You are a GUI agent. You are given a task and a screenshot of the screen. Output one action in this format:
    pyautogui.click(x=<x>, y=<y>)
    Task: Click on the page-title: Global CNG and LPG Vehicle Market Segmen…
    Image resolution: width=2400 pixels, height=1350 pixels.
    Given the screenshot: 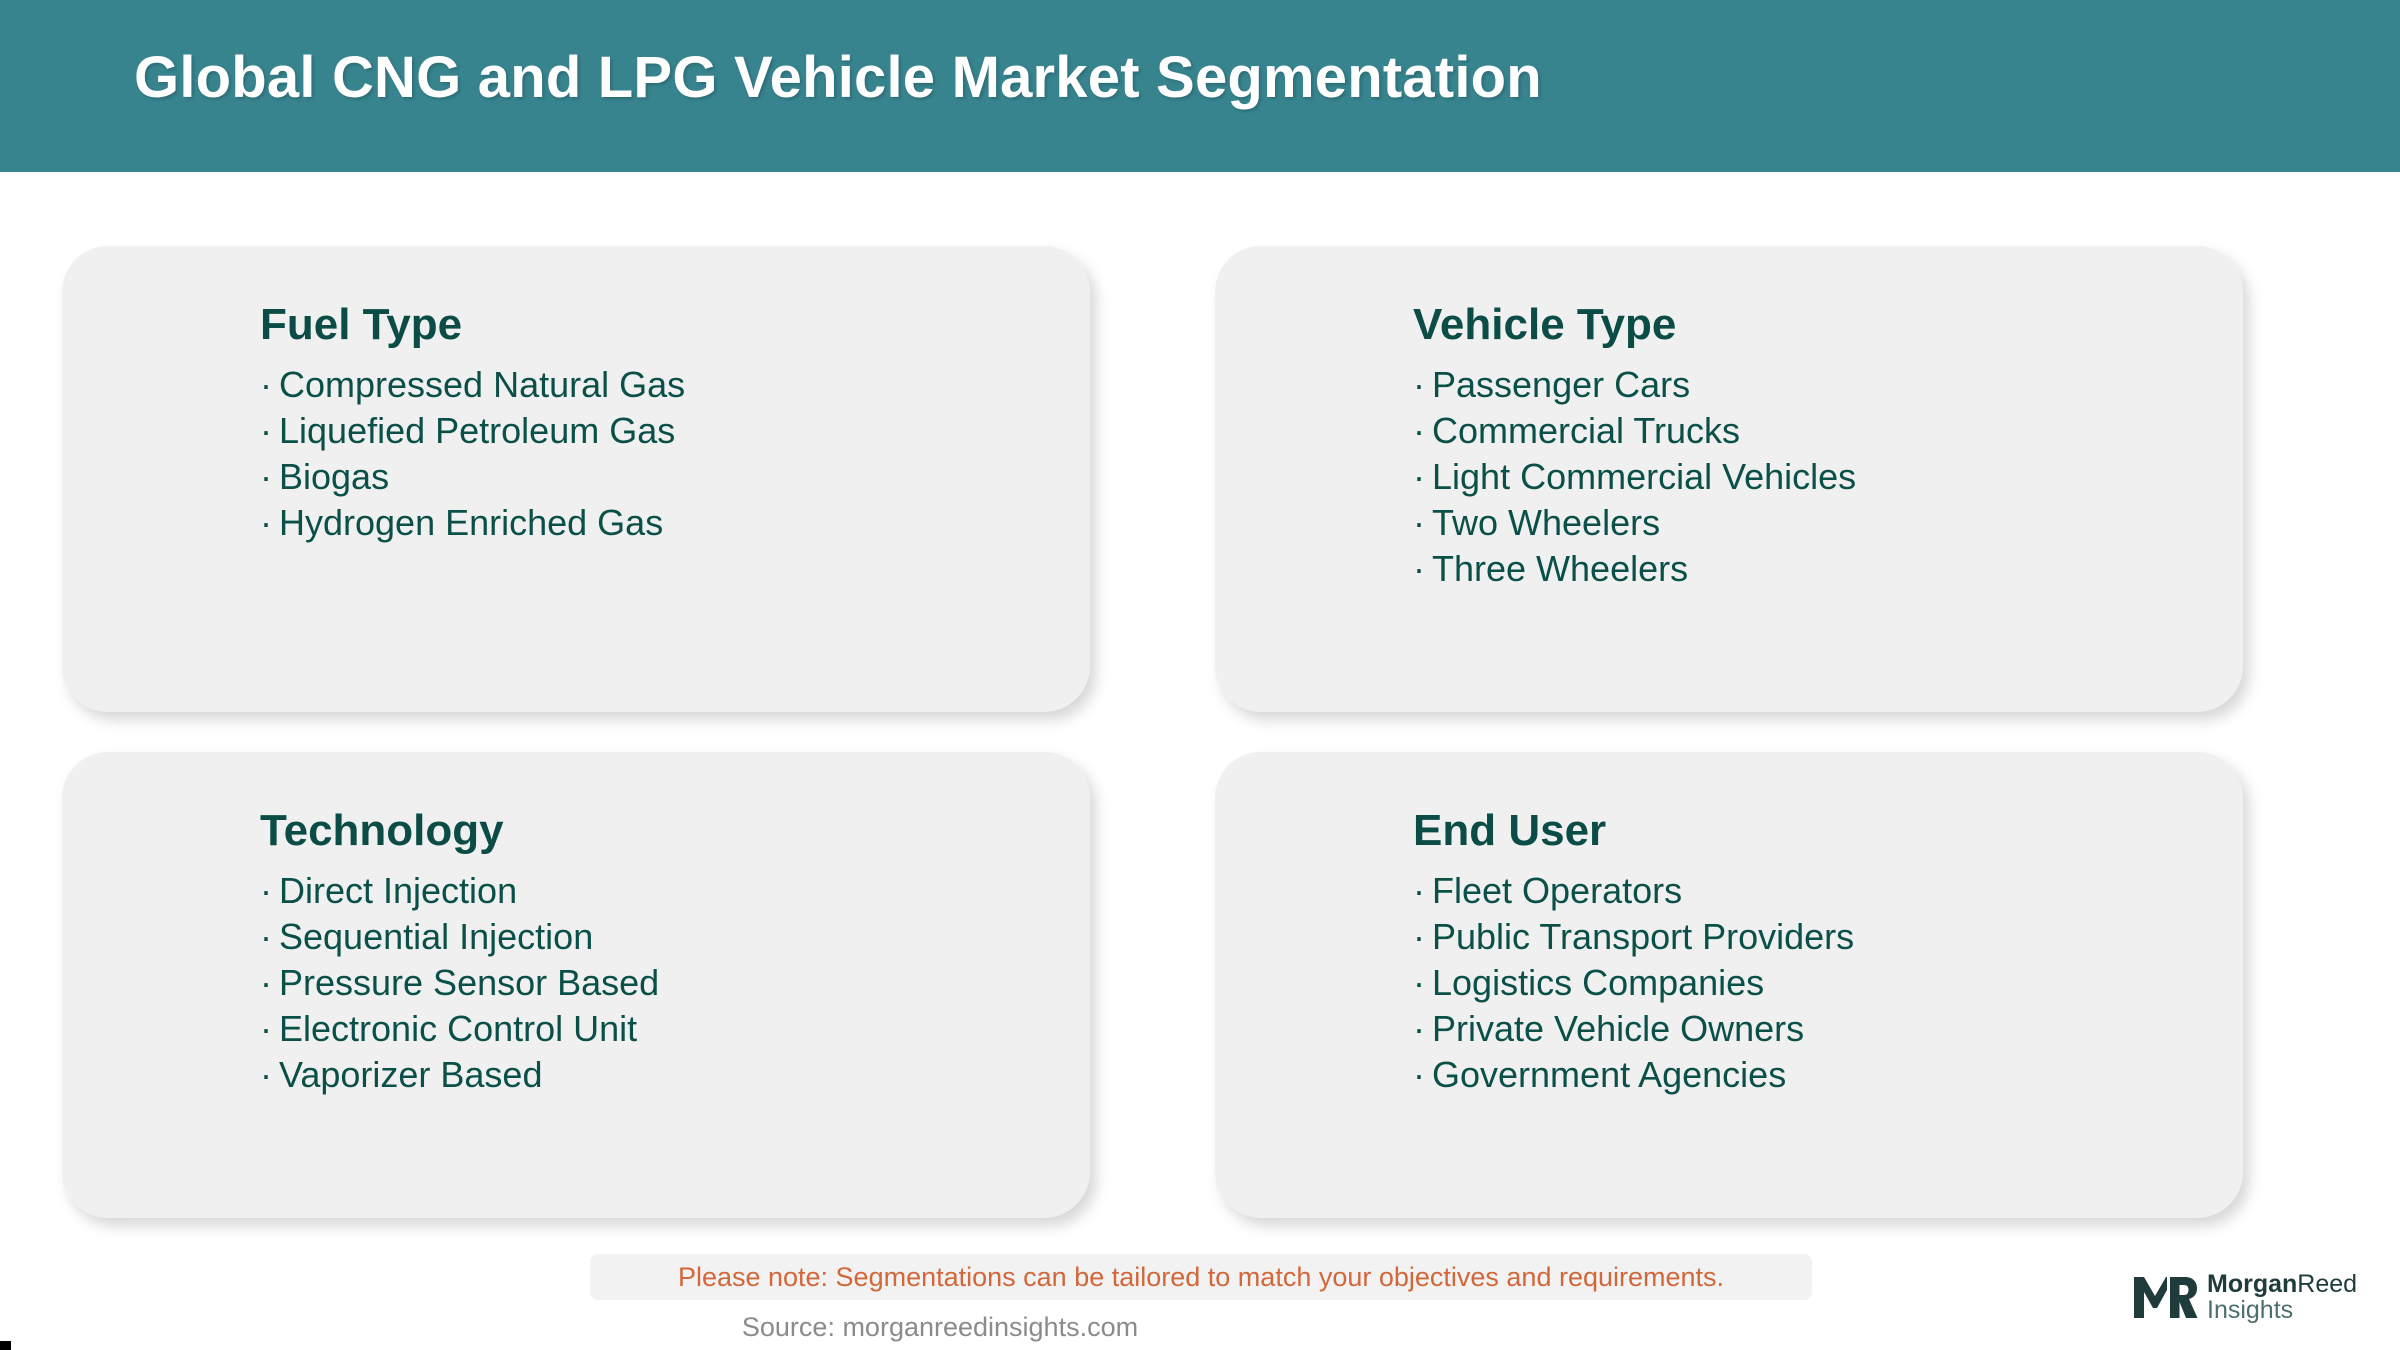 What is the action you would take?
    pyautogui.click(x=838, y=77)
    